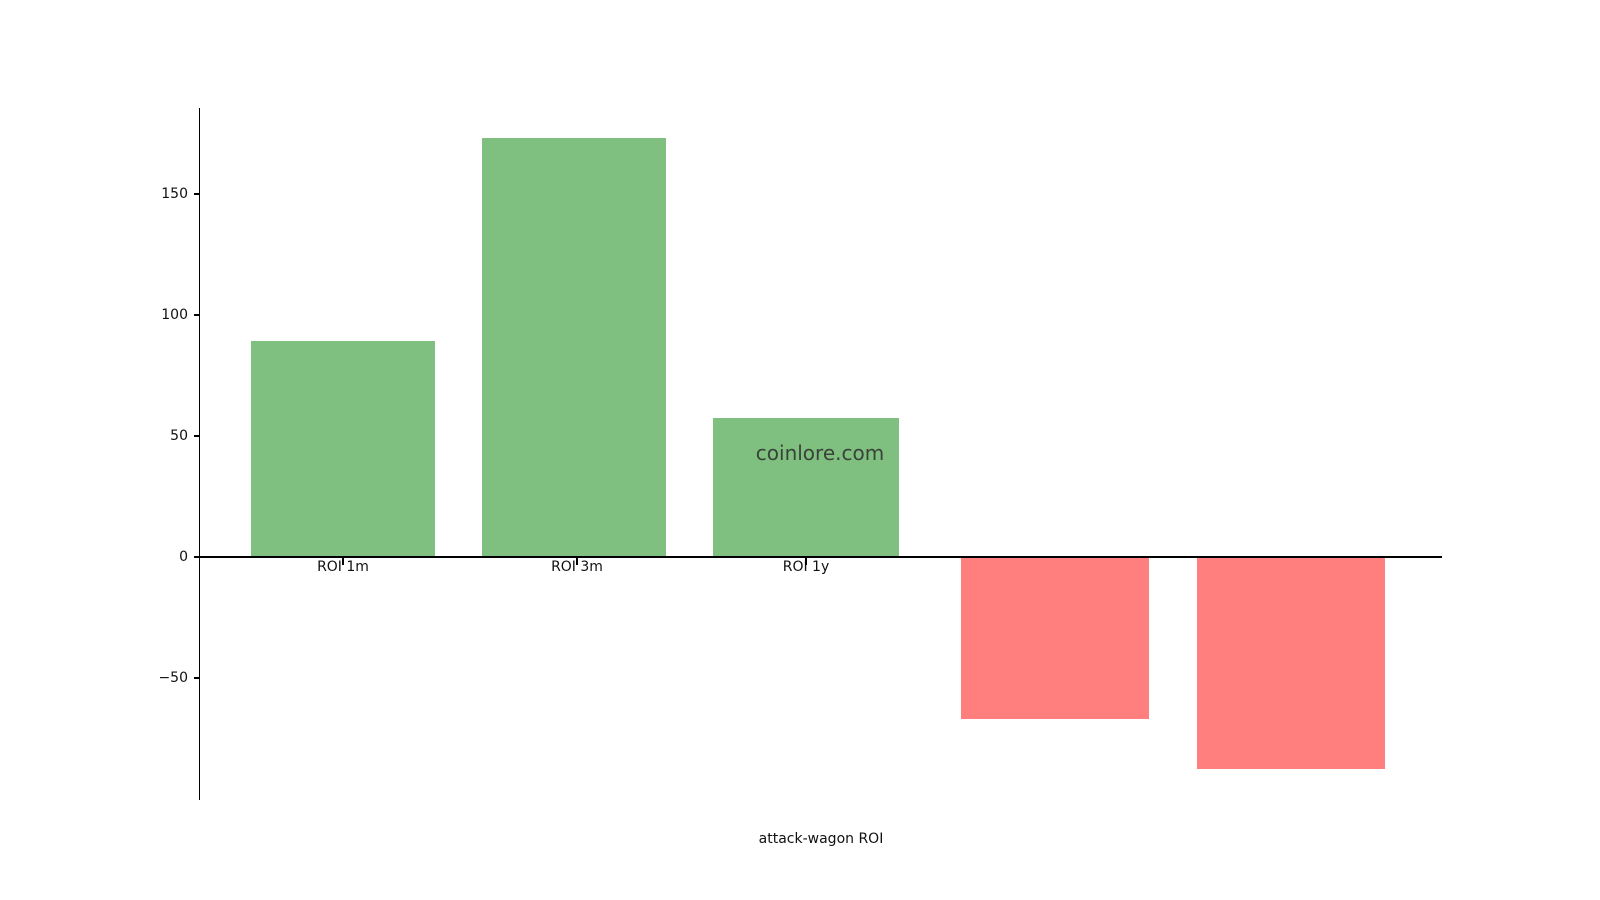  Describe the element at coordinates (174, 194) in the screenshot. I see `y-tick-label-150: 150` at that location.